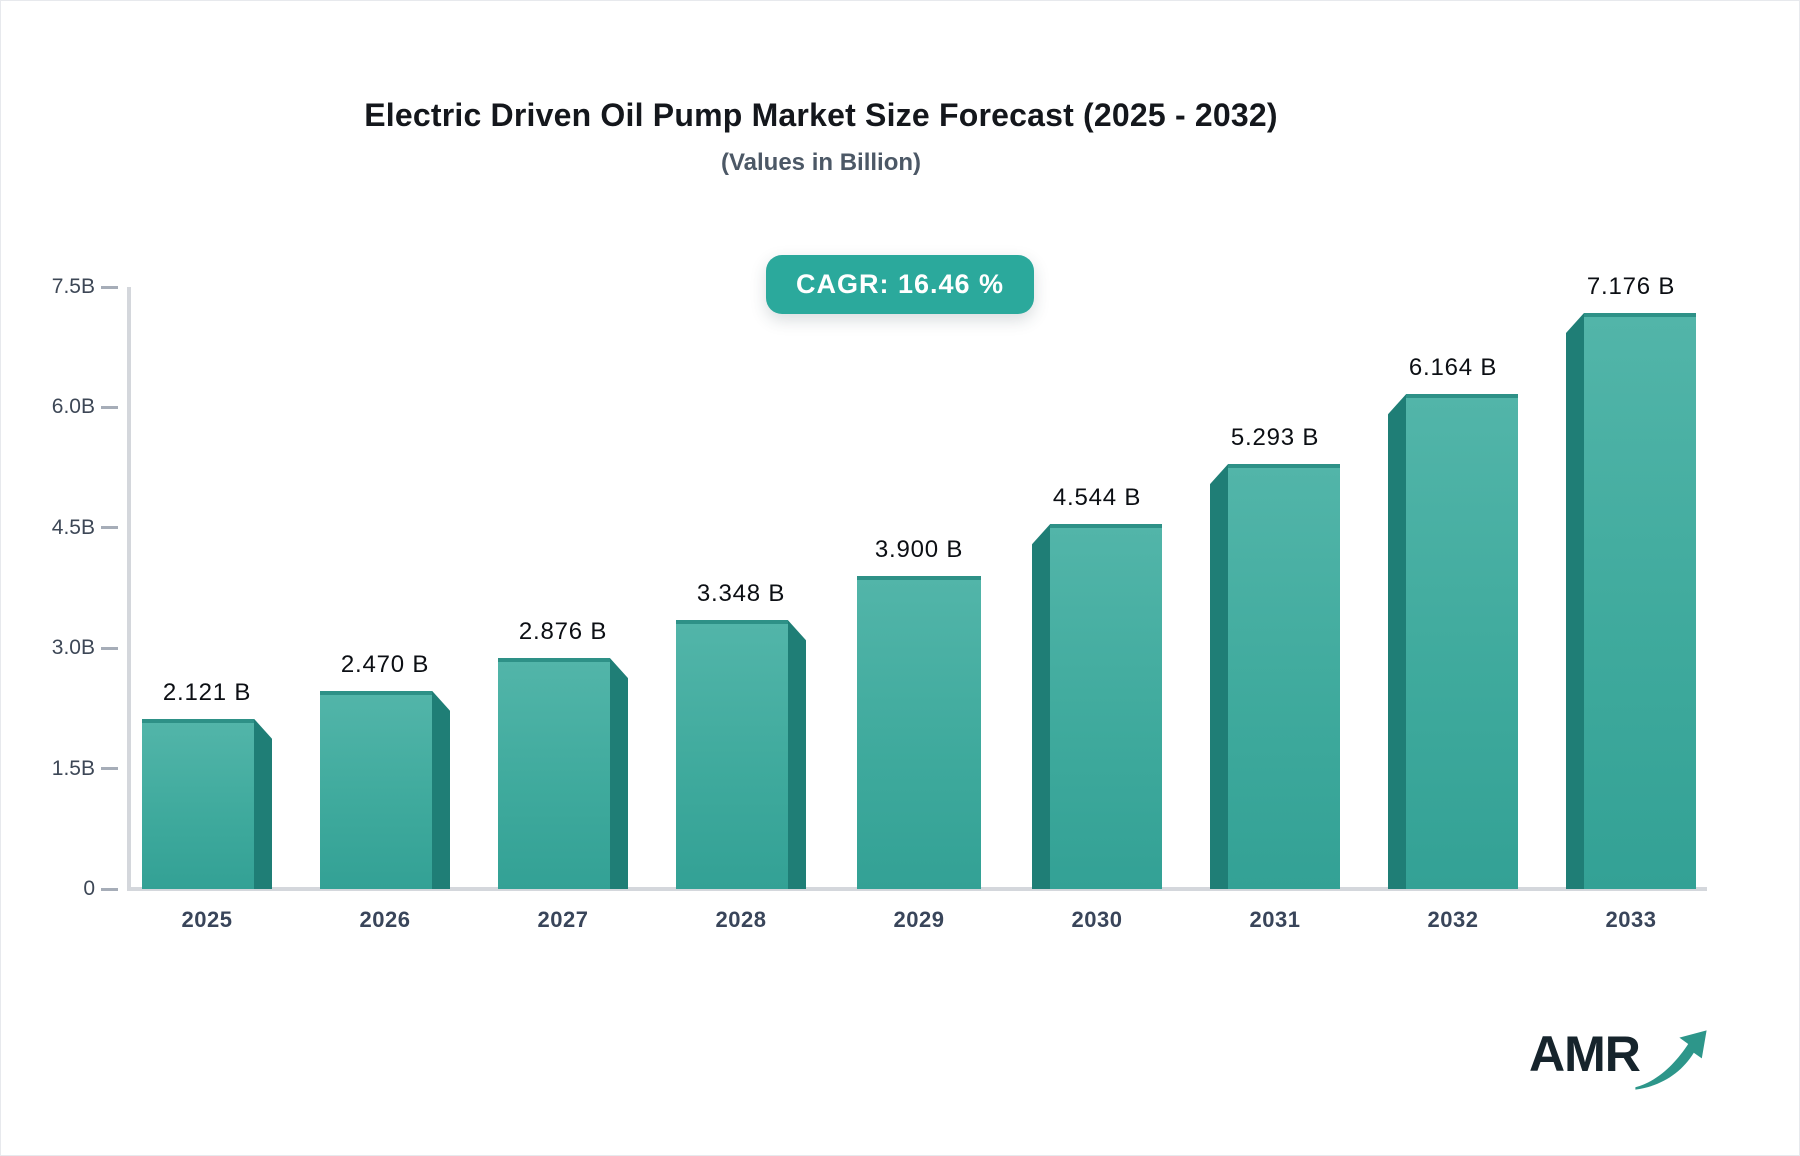 The image size is (1800, 1156). I want to click on x-axis-label: 2030, so click(1097, 919).